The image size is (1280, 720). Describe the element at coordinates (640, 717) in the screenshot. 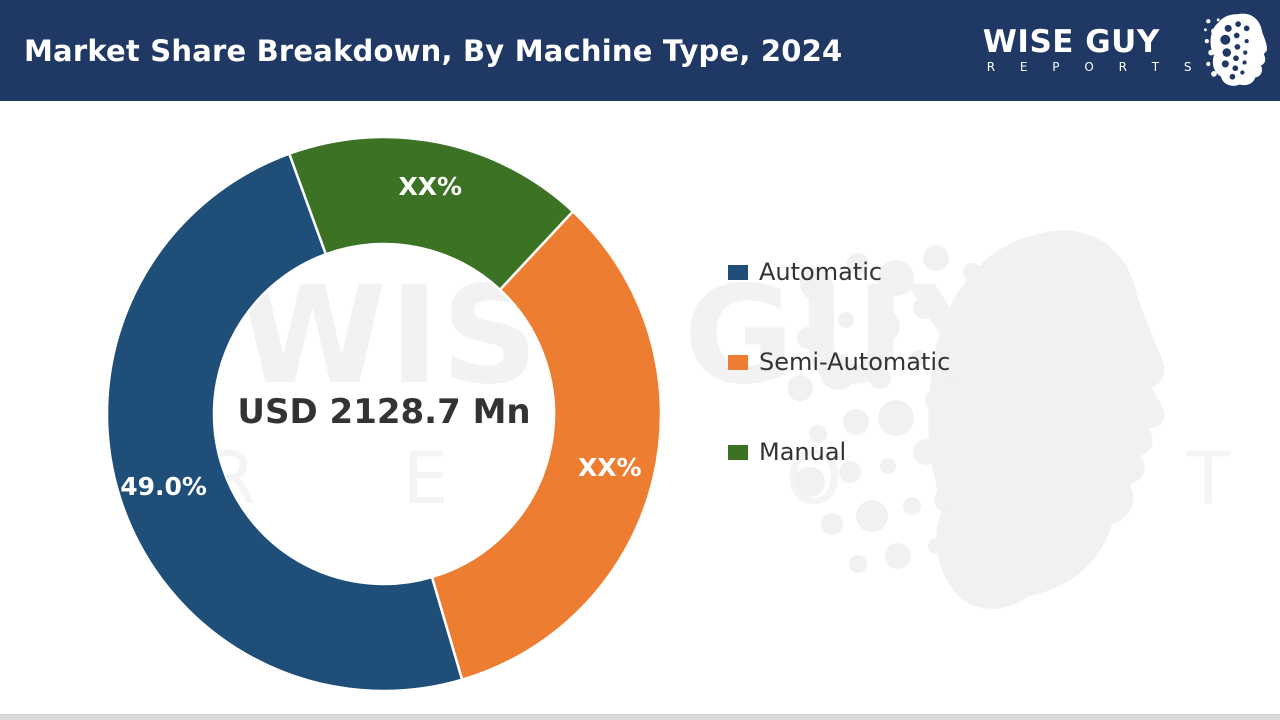

I see `bottom-bar` at that location.